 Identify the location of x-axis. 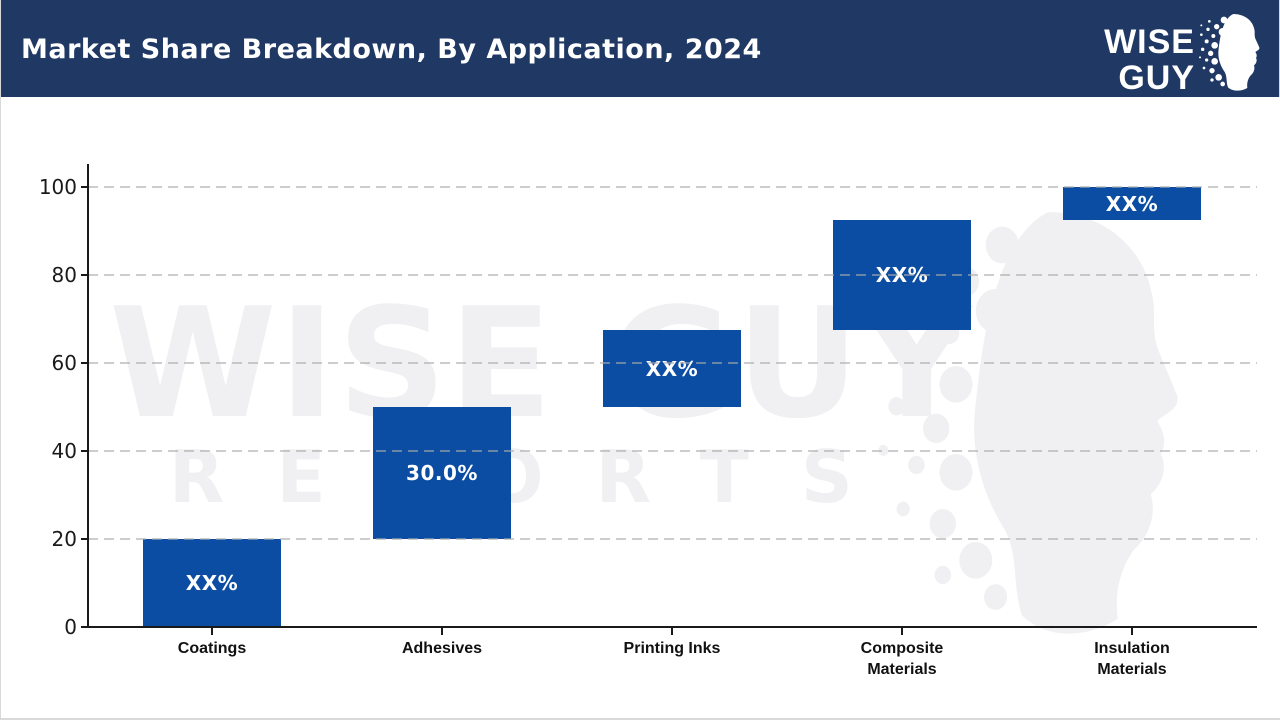
(672, 627).